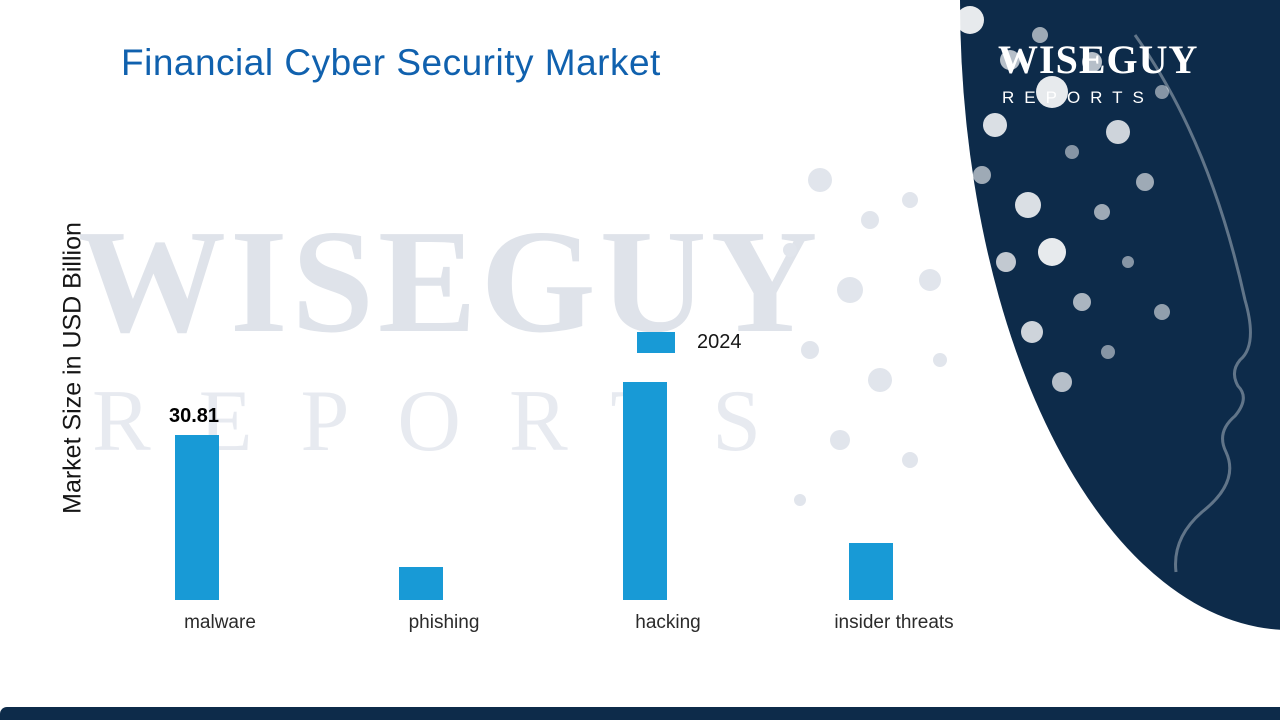 Image resolution: width=1280 pixels, height=720 pixels. I want to click on y-axis-label: Market Size in USD Billion, so click(72, 368).